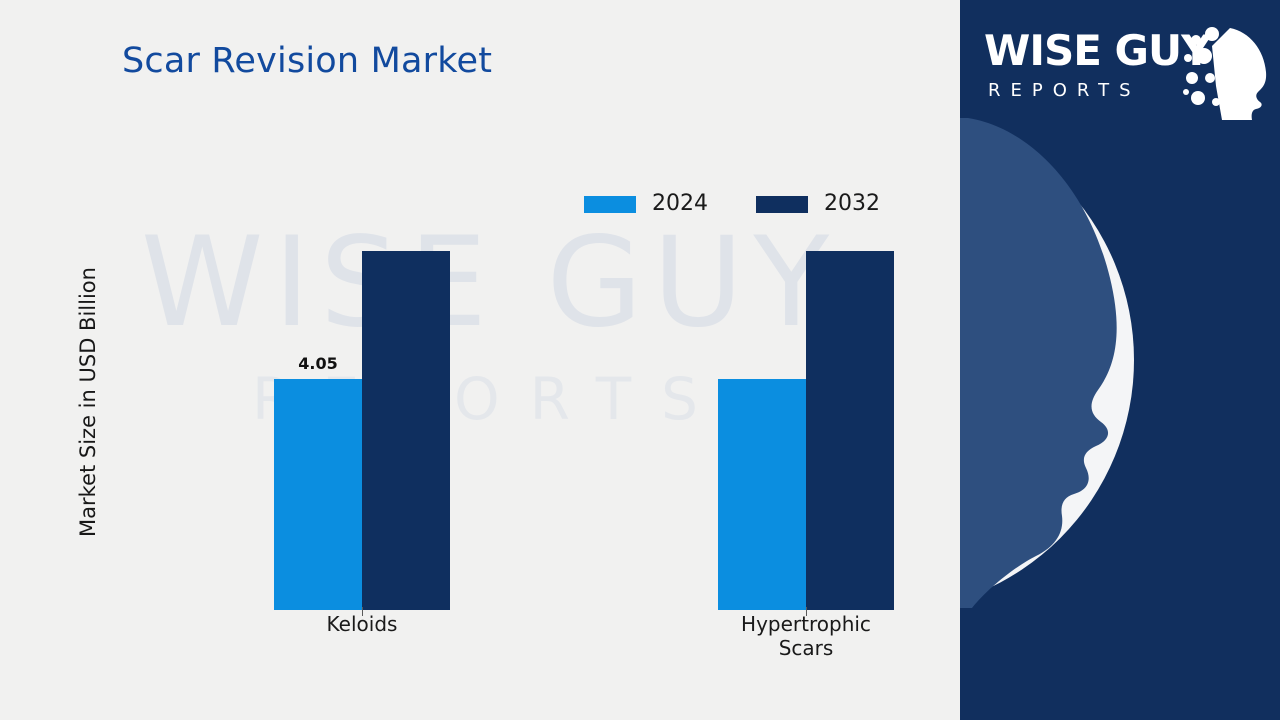 This screenshot has width=1280, height=720. What do you see at coordinates (762, 376) in the screenshot?
I see `bar-value-hypertrophic-scars-2024` at bounding box center [762, 376].